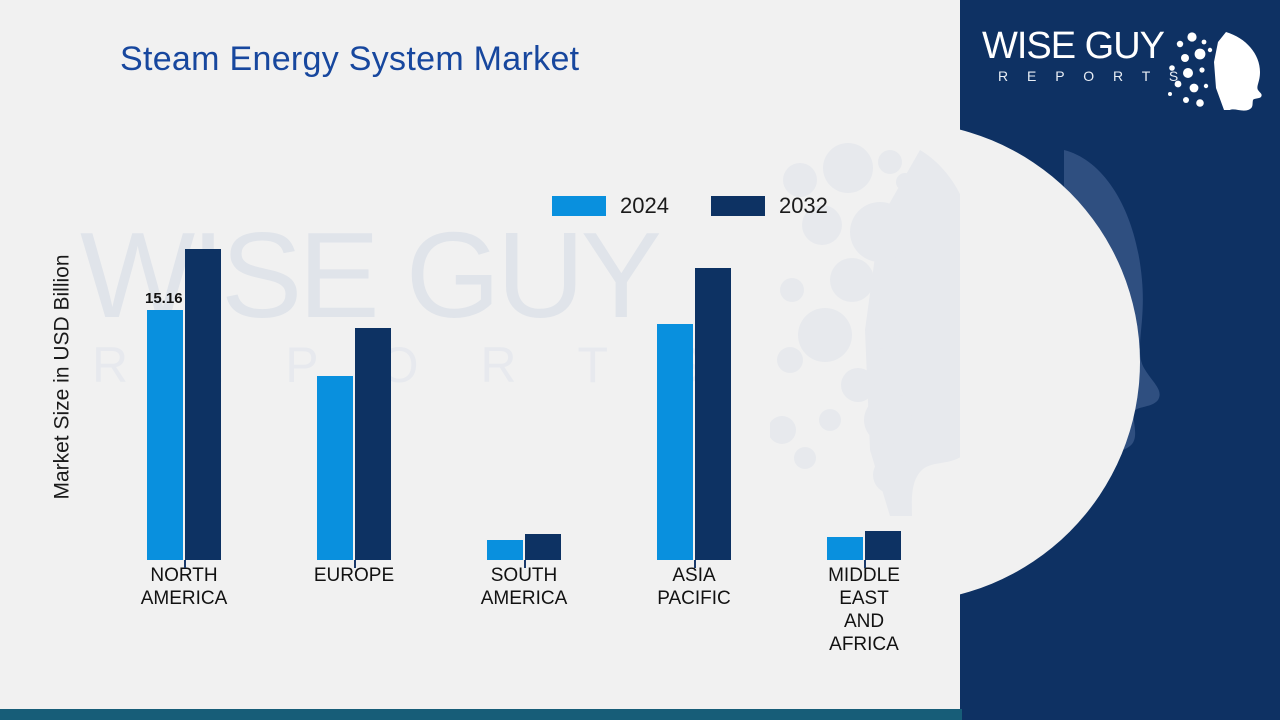 The height and width of the screenshot is (720, 1280). I want to click on x-axis-label-asia-pacific: ASIA PACIFIC, so click(694, 587).